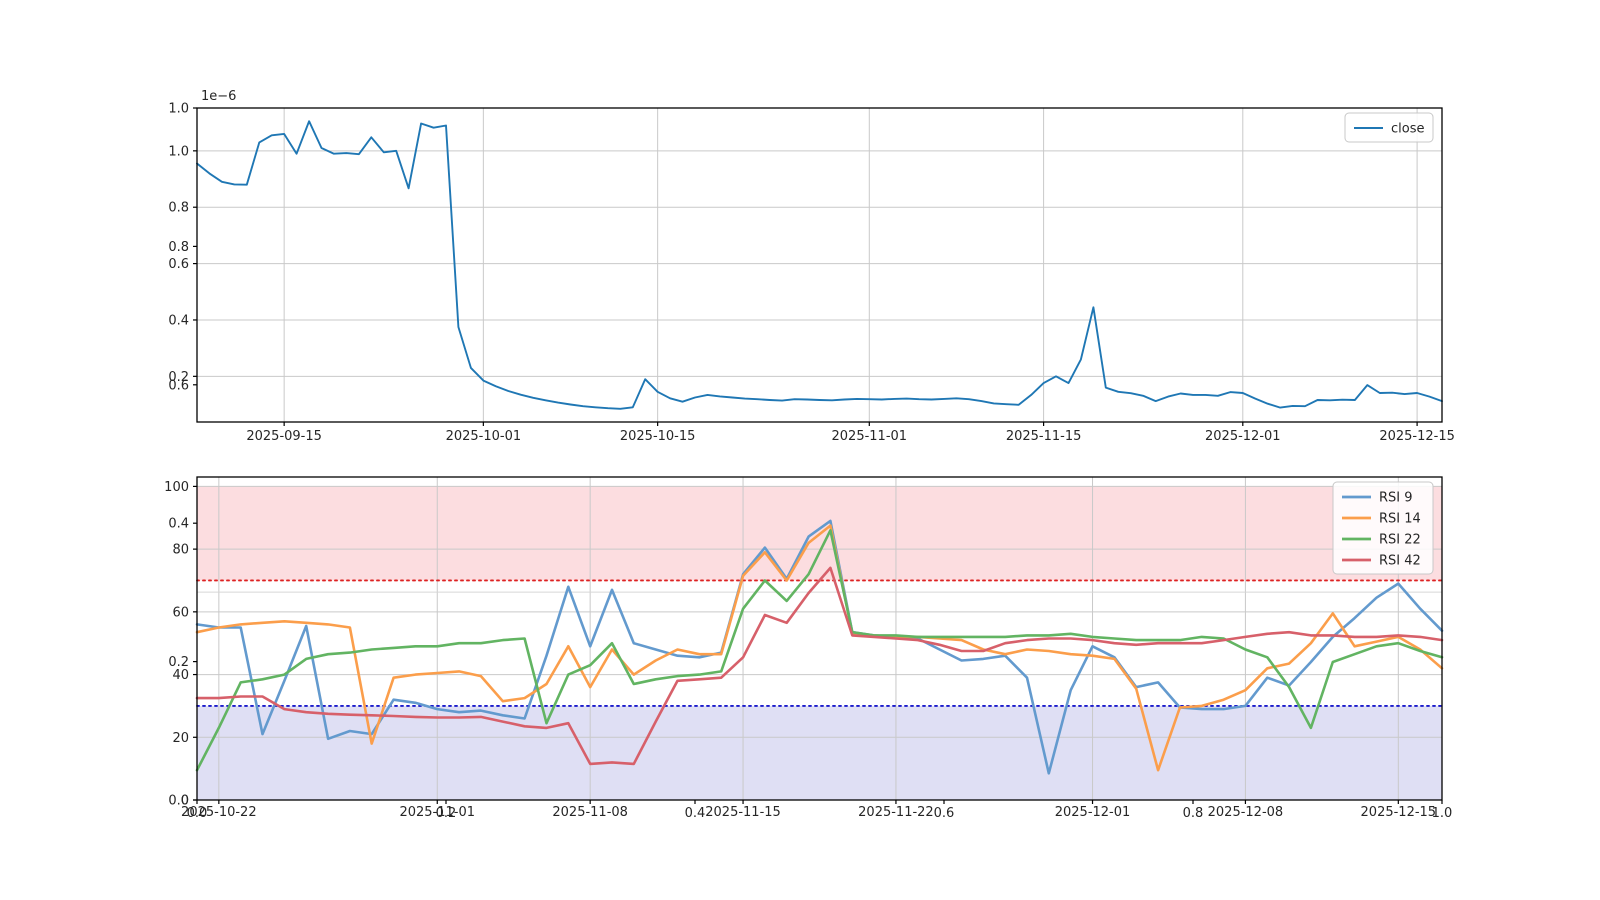  Describe the element at coordinates (446, 813) in the screenshot. I see `phantom-xtick-label: 0.2` at that location.